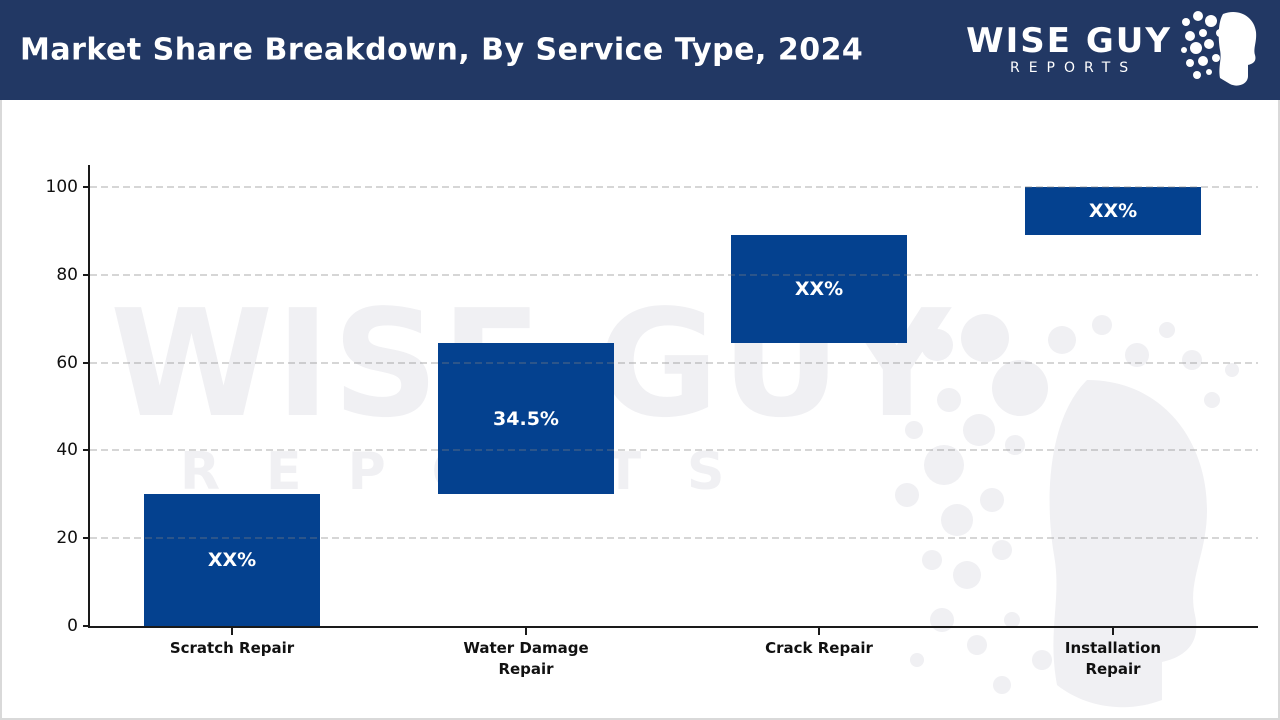 This screenshot has height=720, width=1280. I want to click on x-category-label-line: Scratch Repair, so click(232, 648).